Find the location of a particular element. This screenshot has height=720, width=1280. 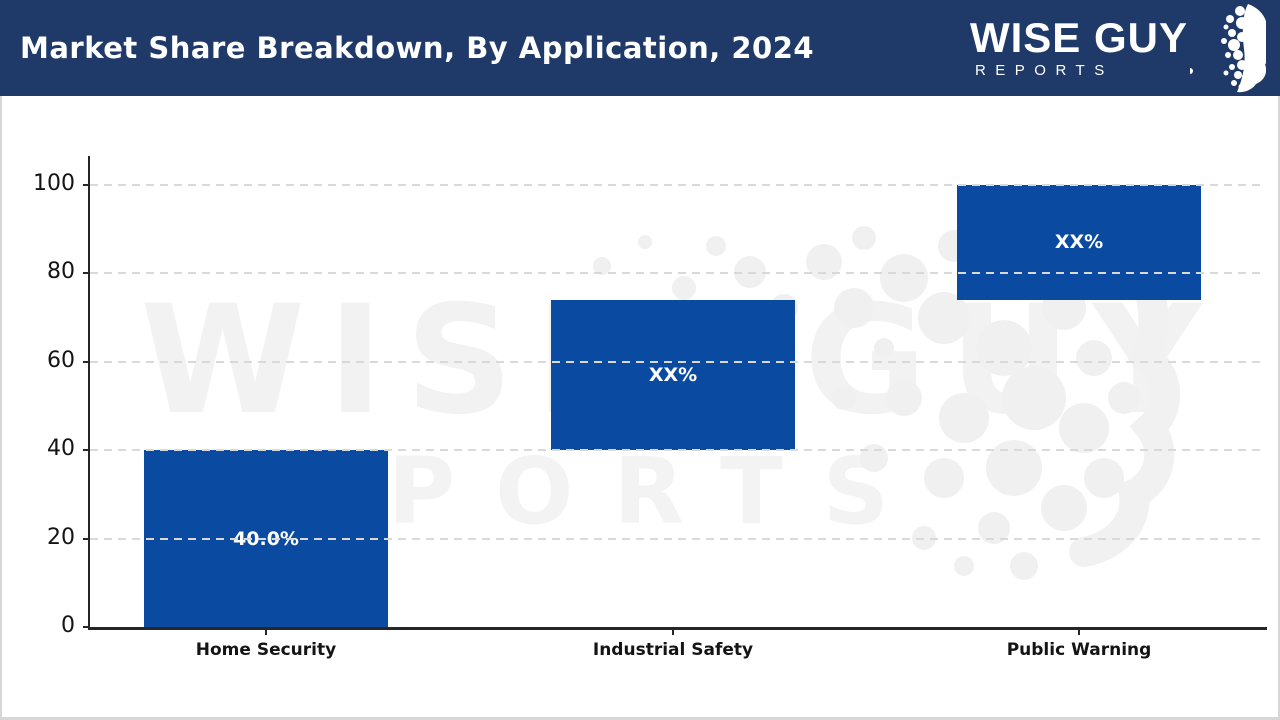

wise-guy-reports-logo: WISE GUY REPORTS is located at coordinates (1118, 48).